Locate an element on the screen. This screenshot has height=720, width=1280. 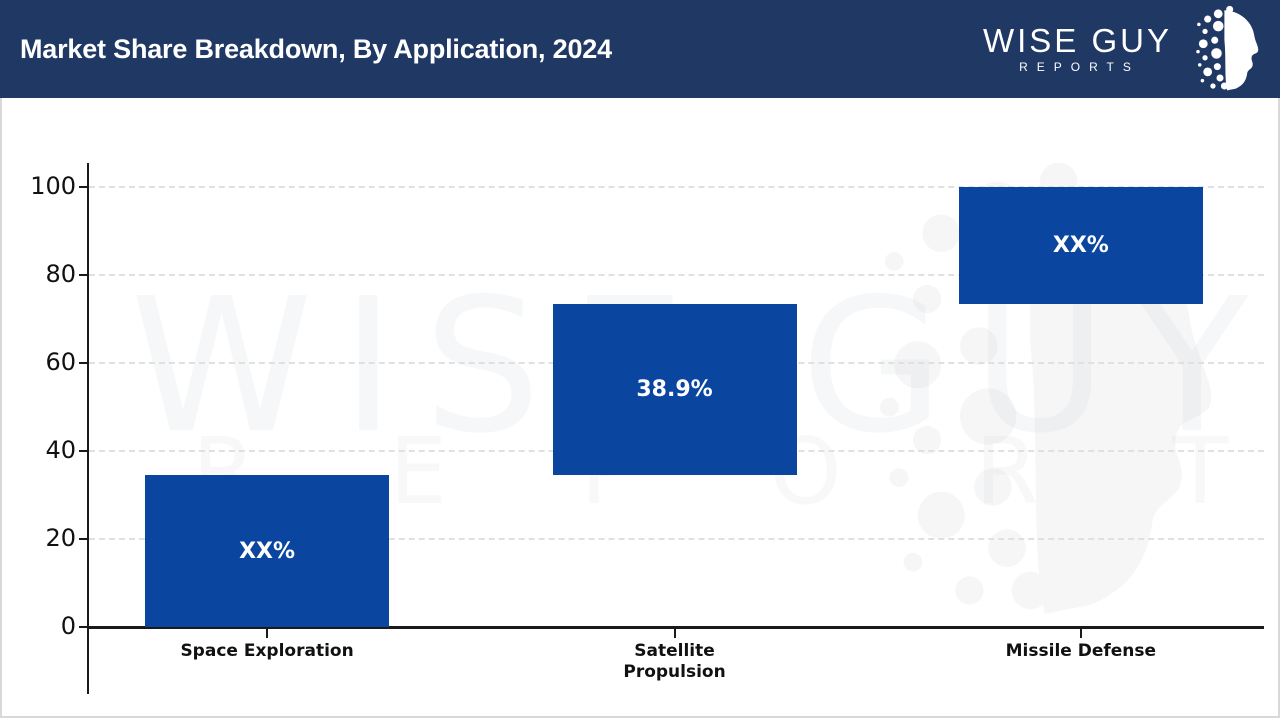
x-category-label: Satellite Propulsion is located at coordinates (674, 662).